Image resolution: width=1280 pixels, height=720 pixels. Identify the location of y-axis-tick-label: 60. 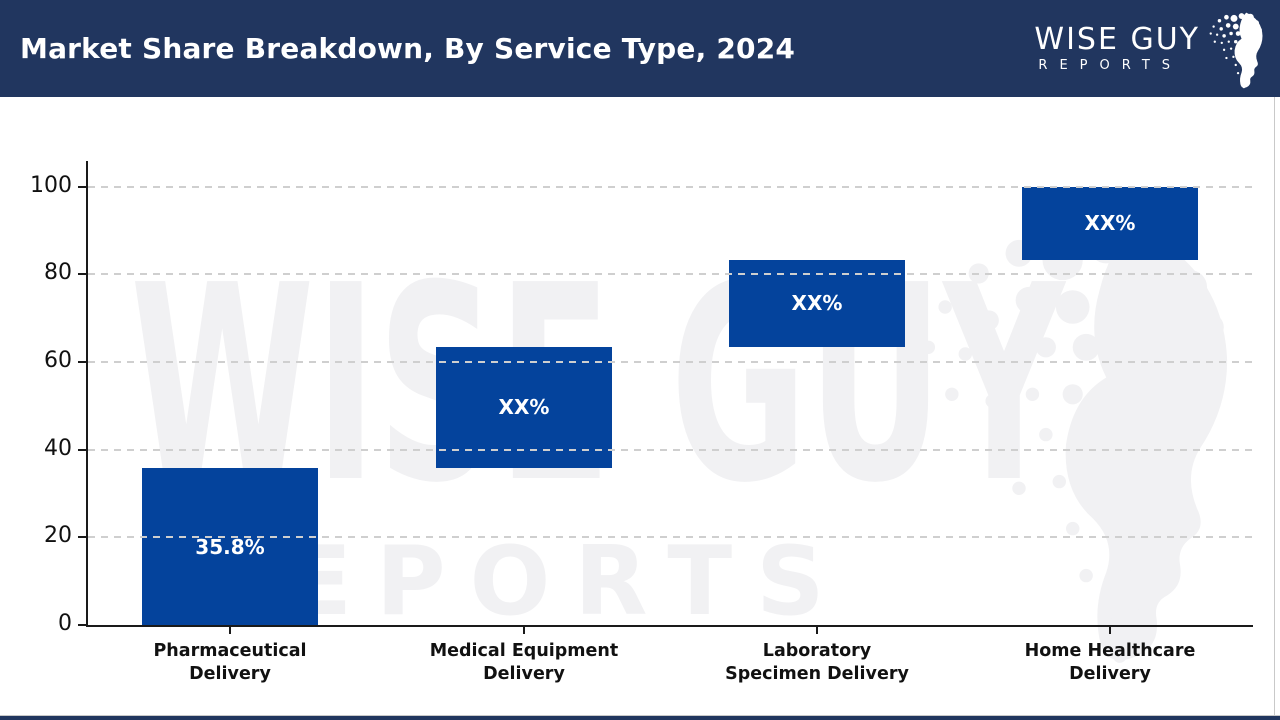
(58, 360).